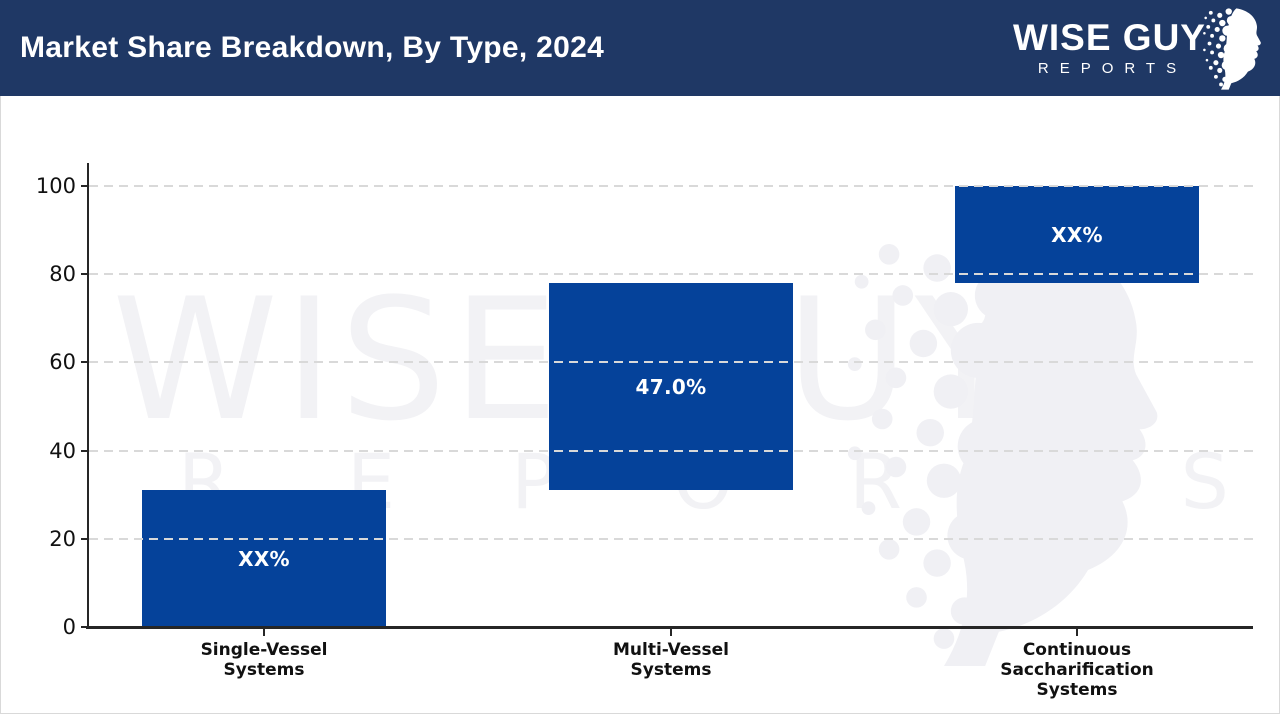 The width and height of the screenshot is (1280, 720). What do you see at coordinates (1109, 37) in the screenshot?
I see `logo-wordmark: WISE GUY` at bounding box center [1109, 37].